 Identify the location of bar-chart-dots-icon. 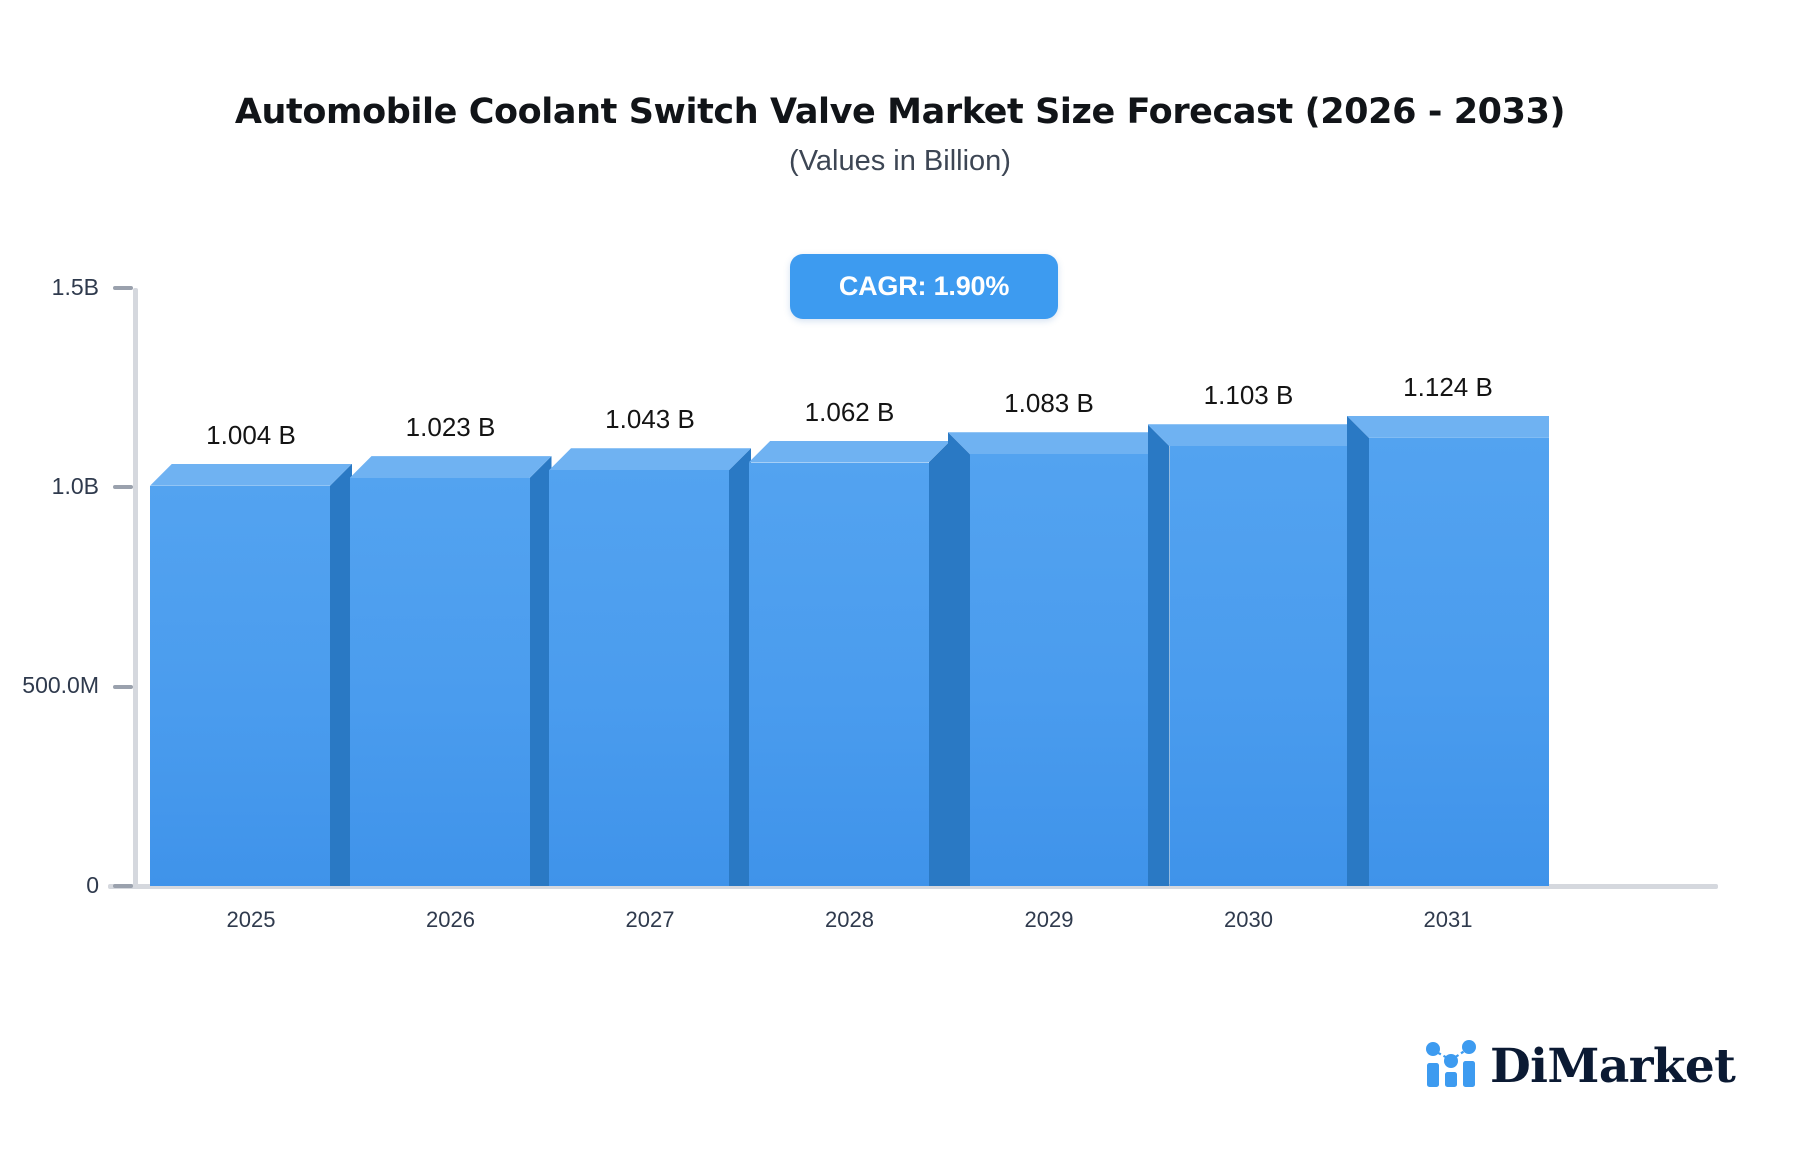
(1451, 1066).